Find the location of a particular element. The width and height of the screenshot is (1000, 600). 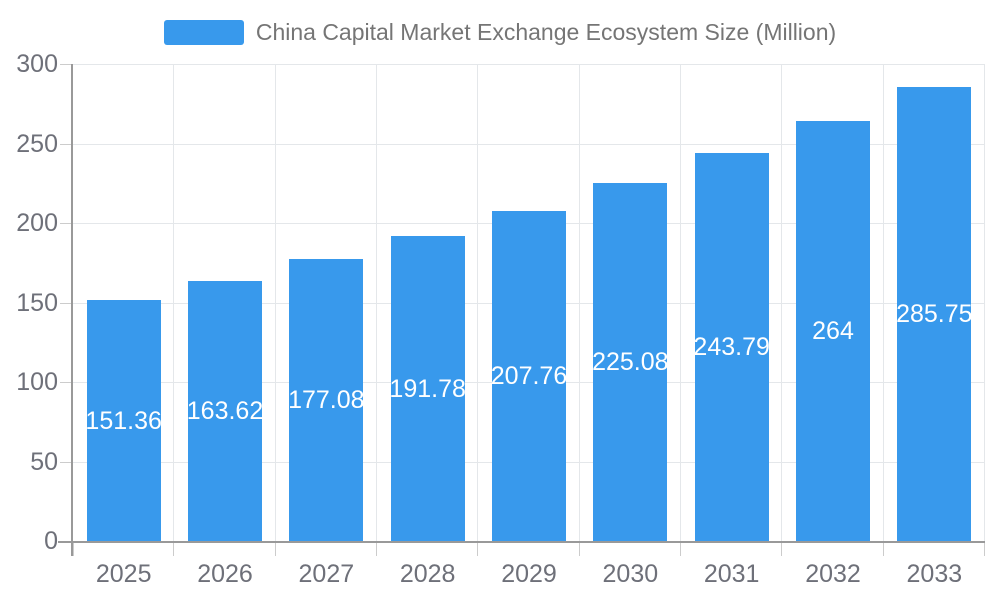

bar-value-label: 225.08 is located at coordinates (630, 362).